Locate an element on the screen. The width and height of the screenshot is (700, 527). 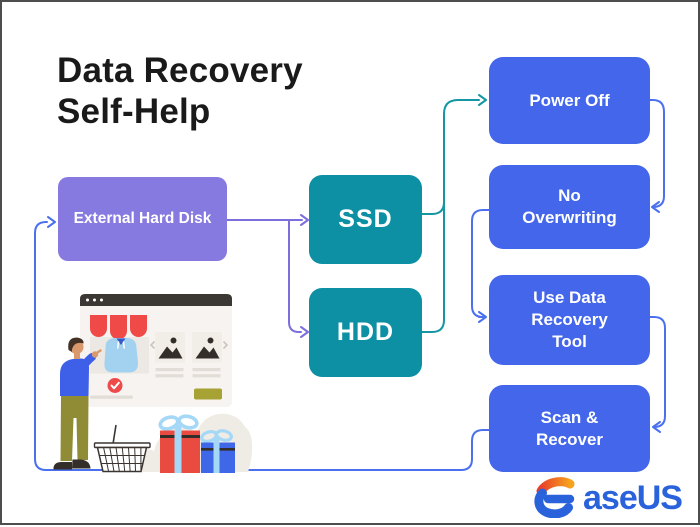
node-power-off: Power Off is located at coordinates (569, 100).